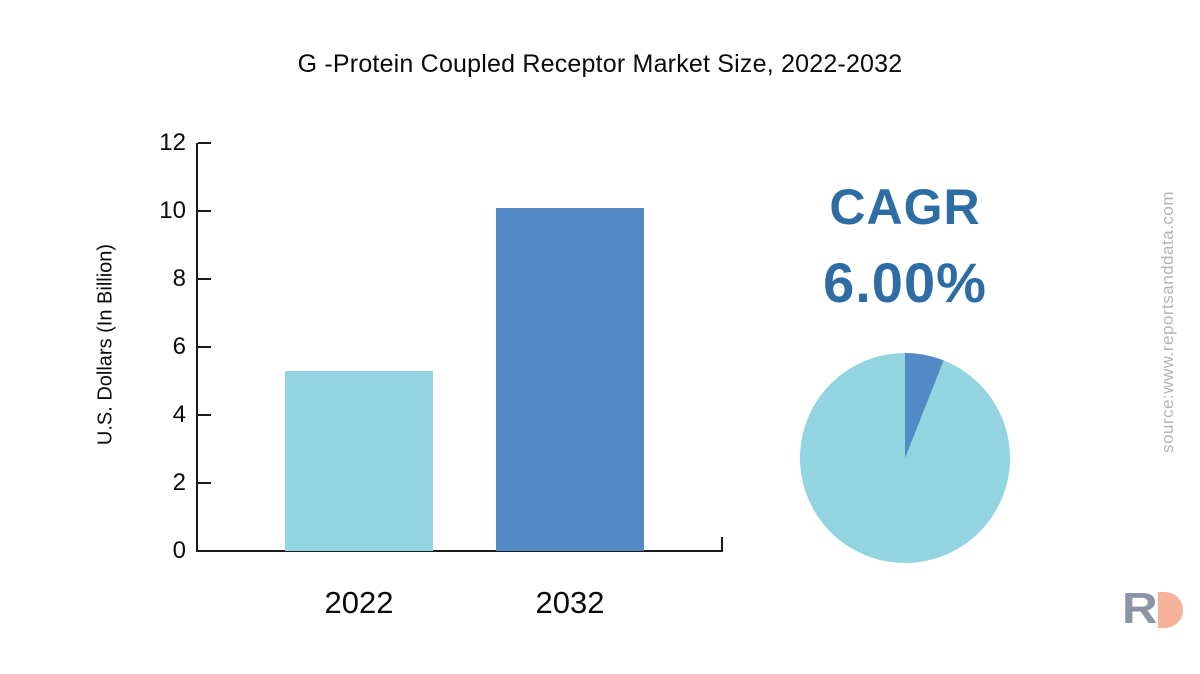 The image size is (1200, 674). Describe the element at coordinates (179, 550) in the screenshot. I see `y-tick-label-0: 0` at that location.